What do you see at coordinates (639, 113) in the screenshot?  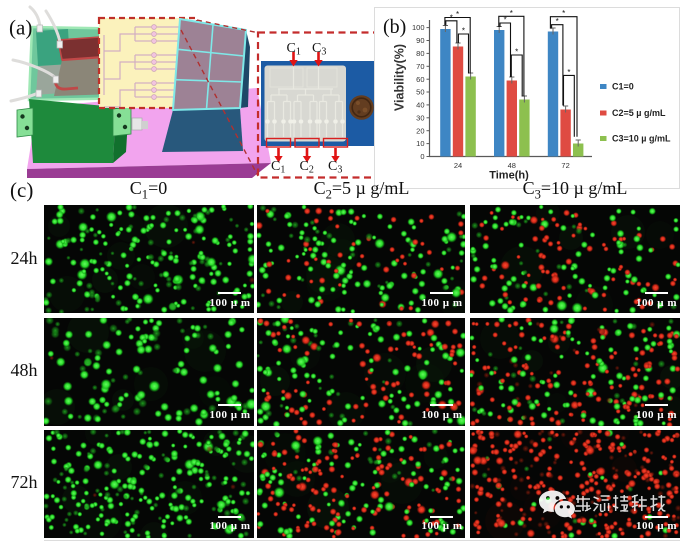 I see `svg-text: C2=5 µ g/mL` at bounding box center [639, 113].